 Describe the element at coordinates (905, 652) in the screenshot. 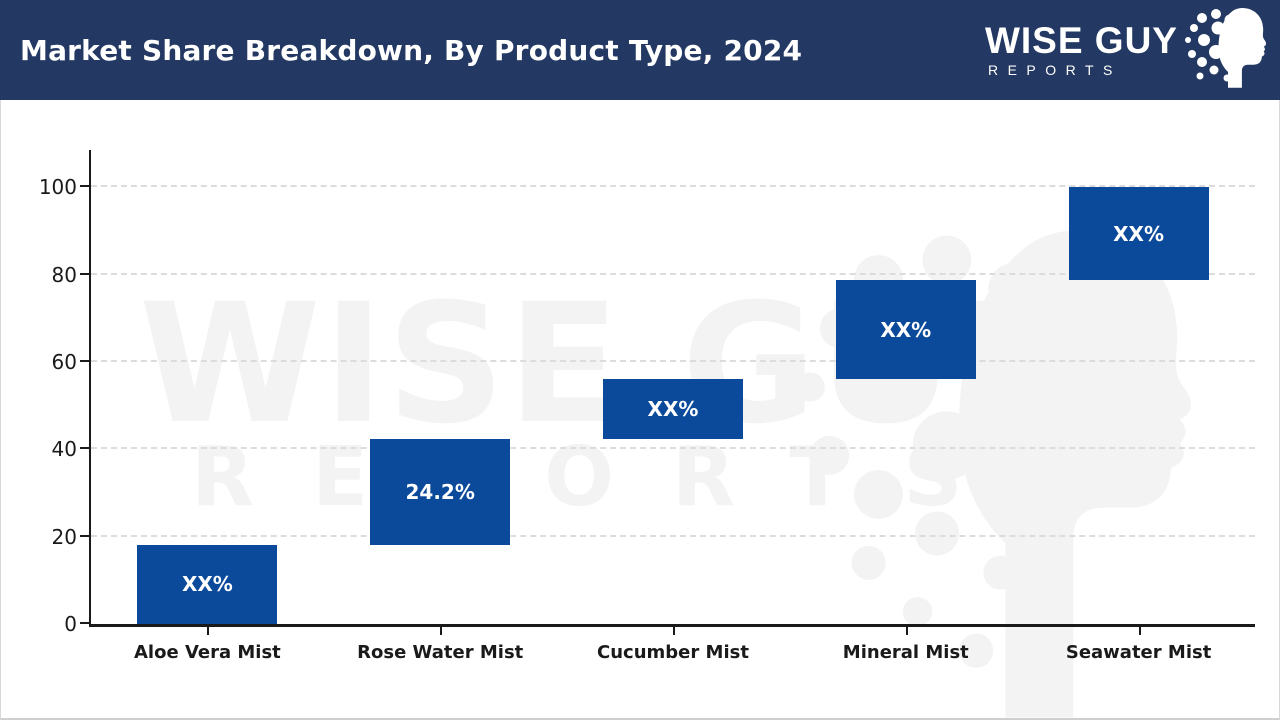

I see `x-category-label: Mineral Mist` at that location.